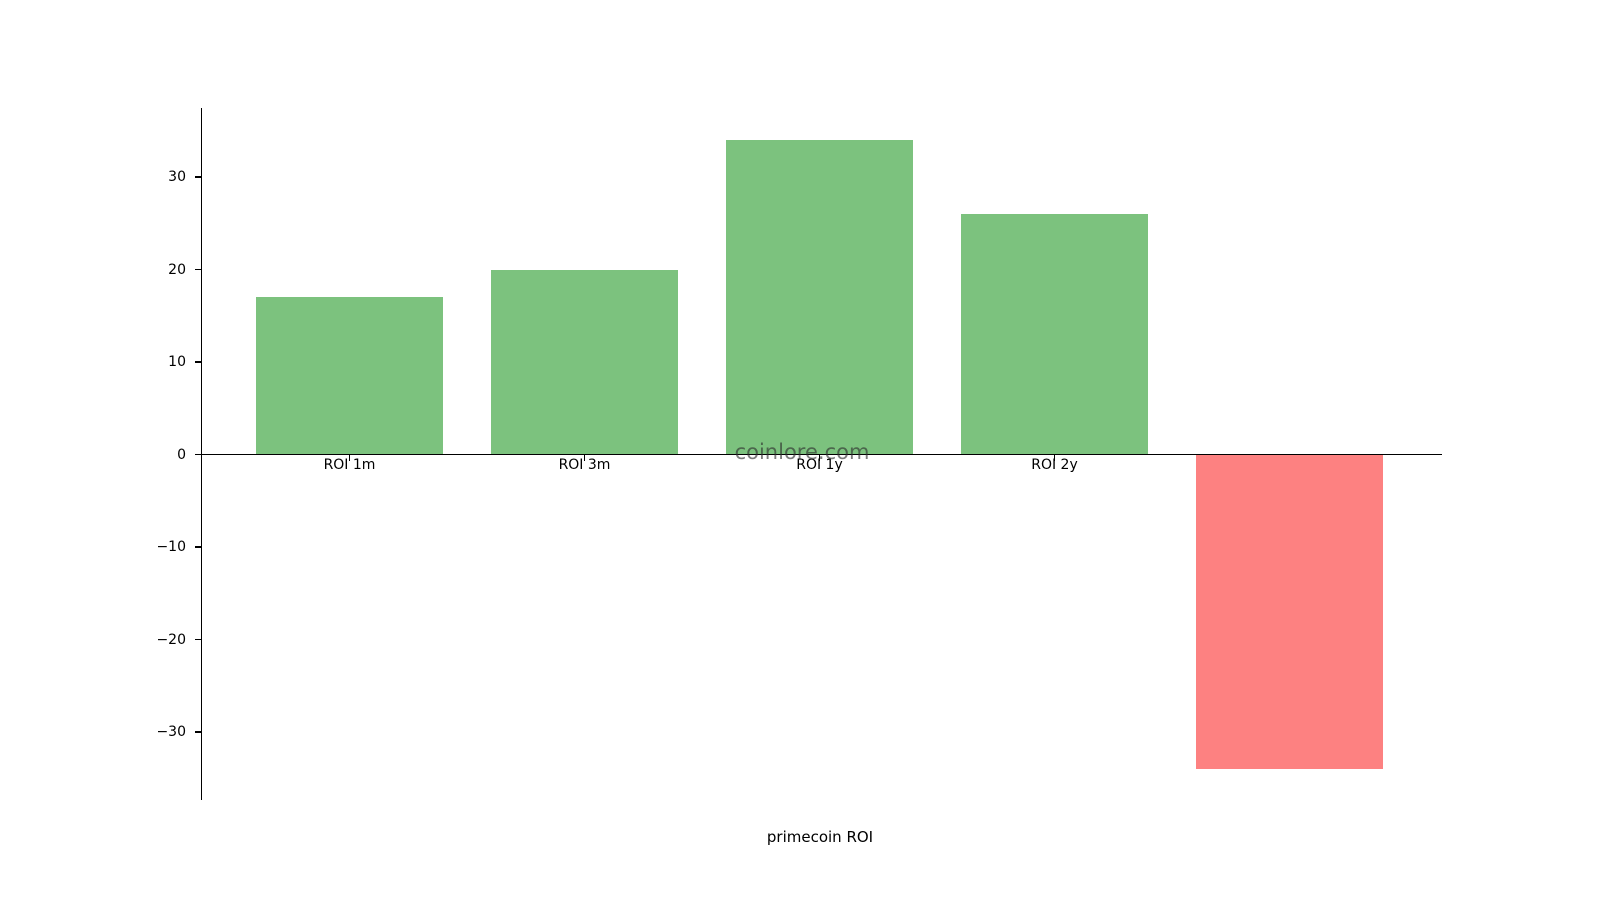 The height and width of the screenshot is (900, 1600). What do you see at coordinates (349, 465) in the screenshot?
I see `x-tick-label-roi-1m: ROI 1m` at bounding box center [349, 465].